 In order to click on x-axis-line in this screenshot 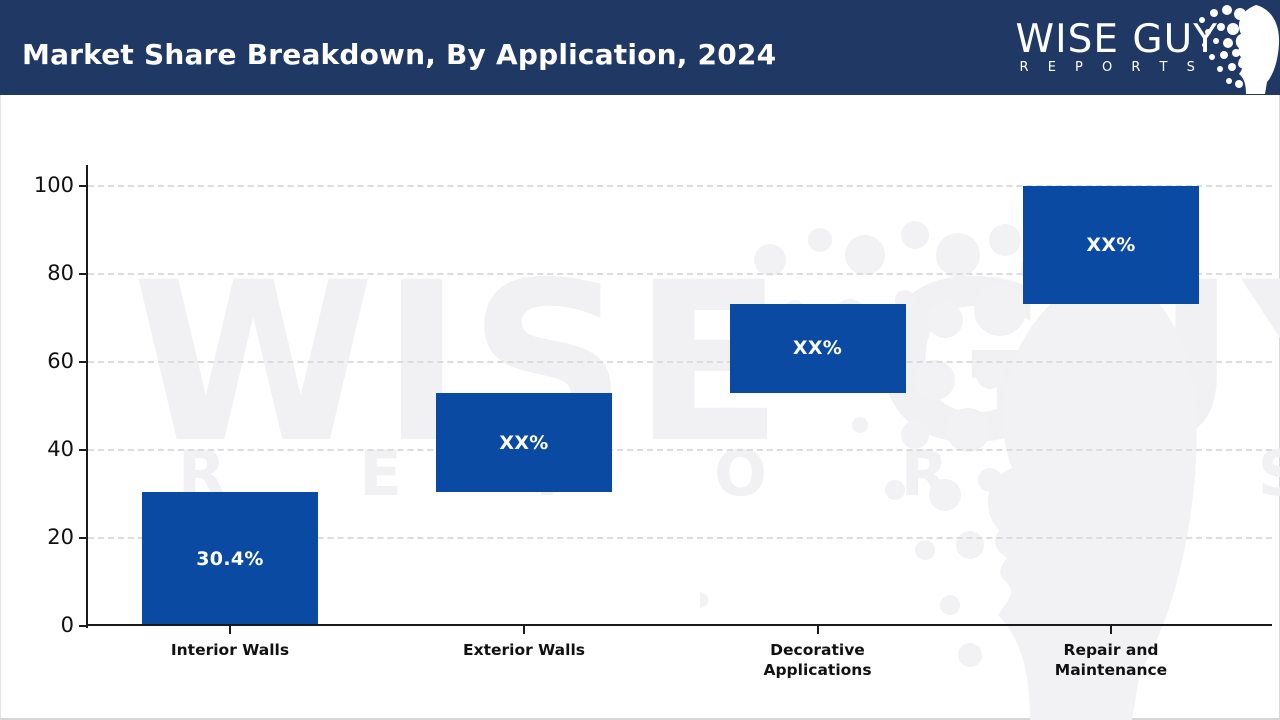, I will do `click(679, 625)`.